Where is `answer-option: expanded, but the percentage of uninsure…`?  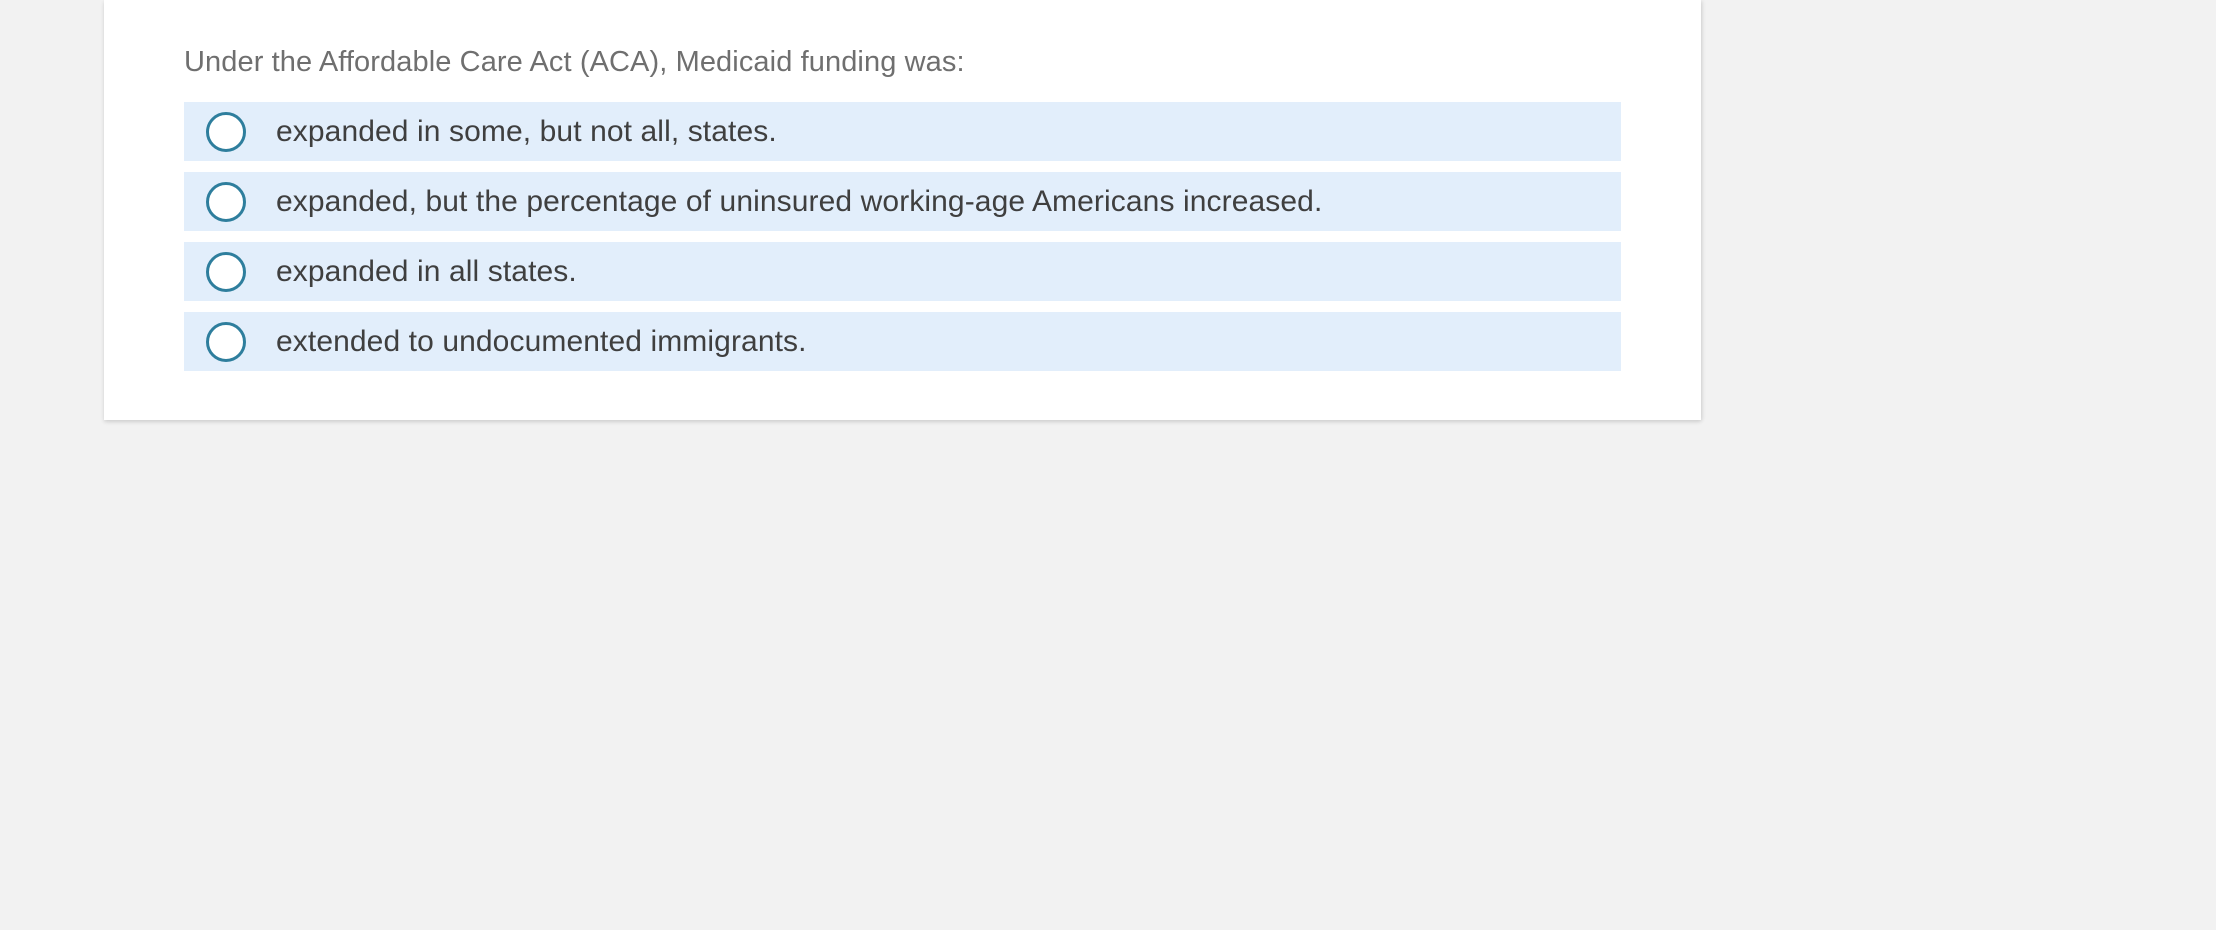 answer-option: expanded, but the percentage of uninsure… is located at coordinates (902, 201).